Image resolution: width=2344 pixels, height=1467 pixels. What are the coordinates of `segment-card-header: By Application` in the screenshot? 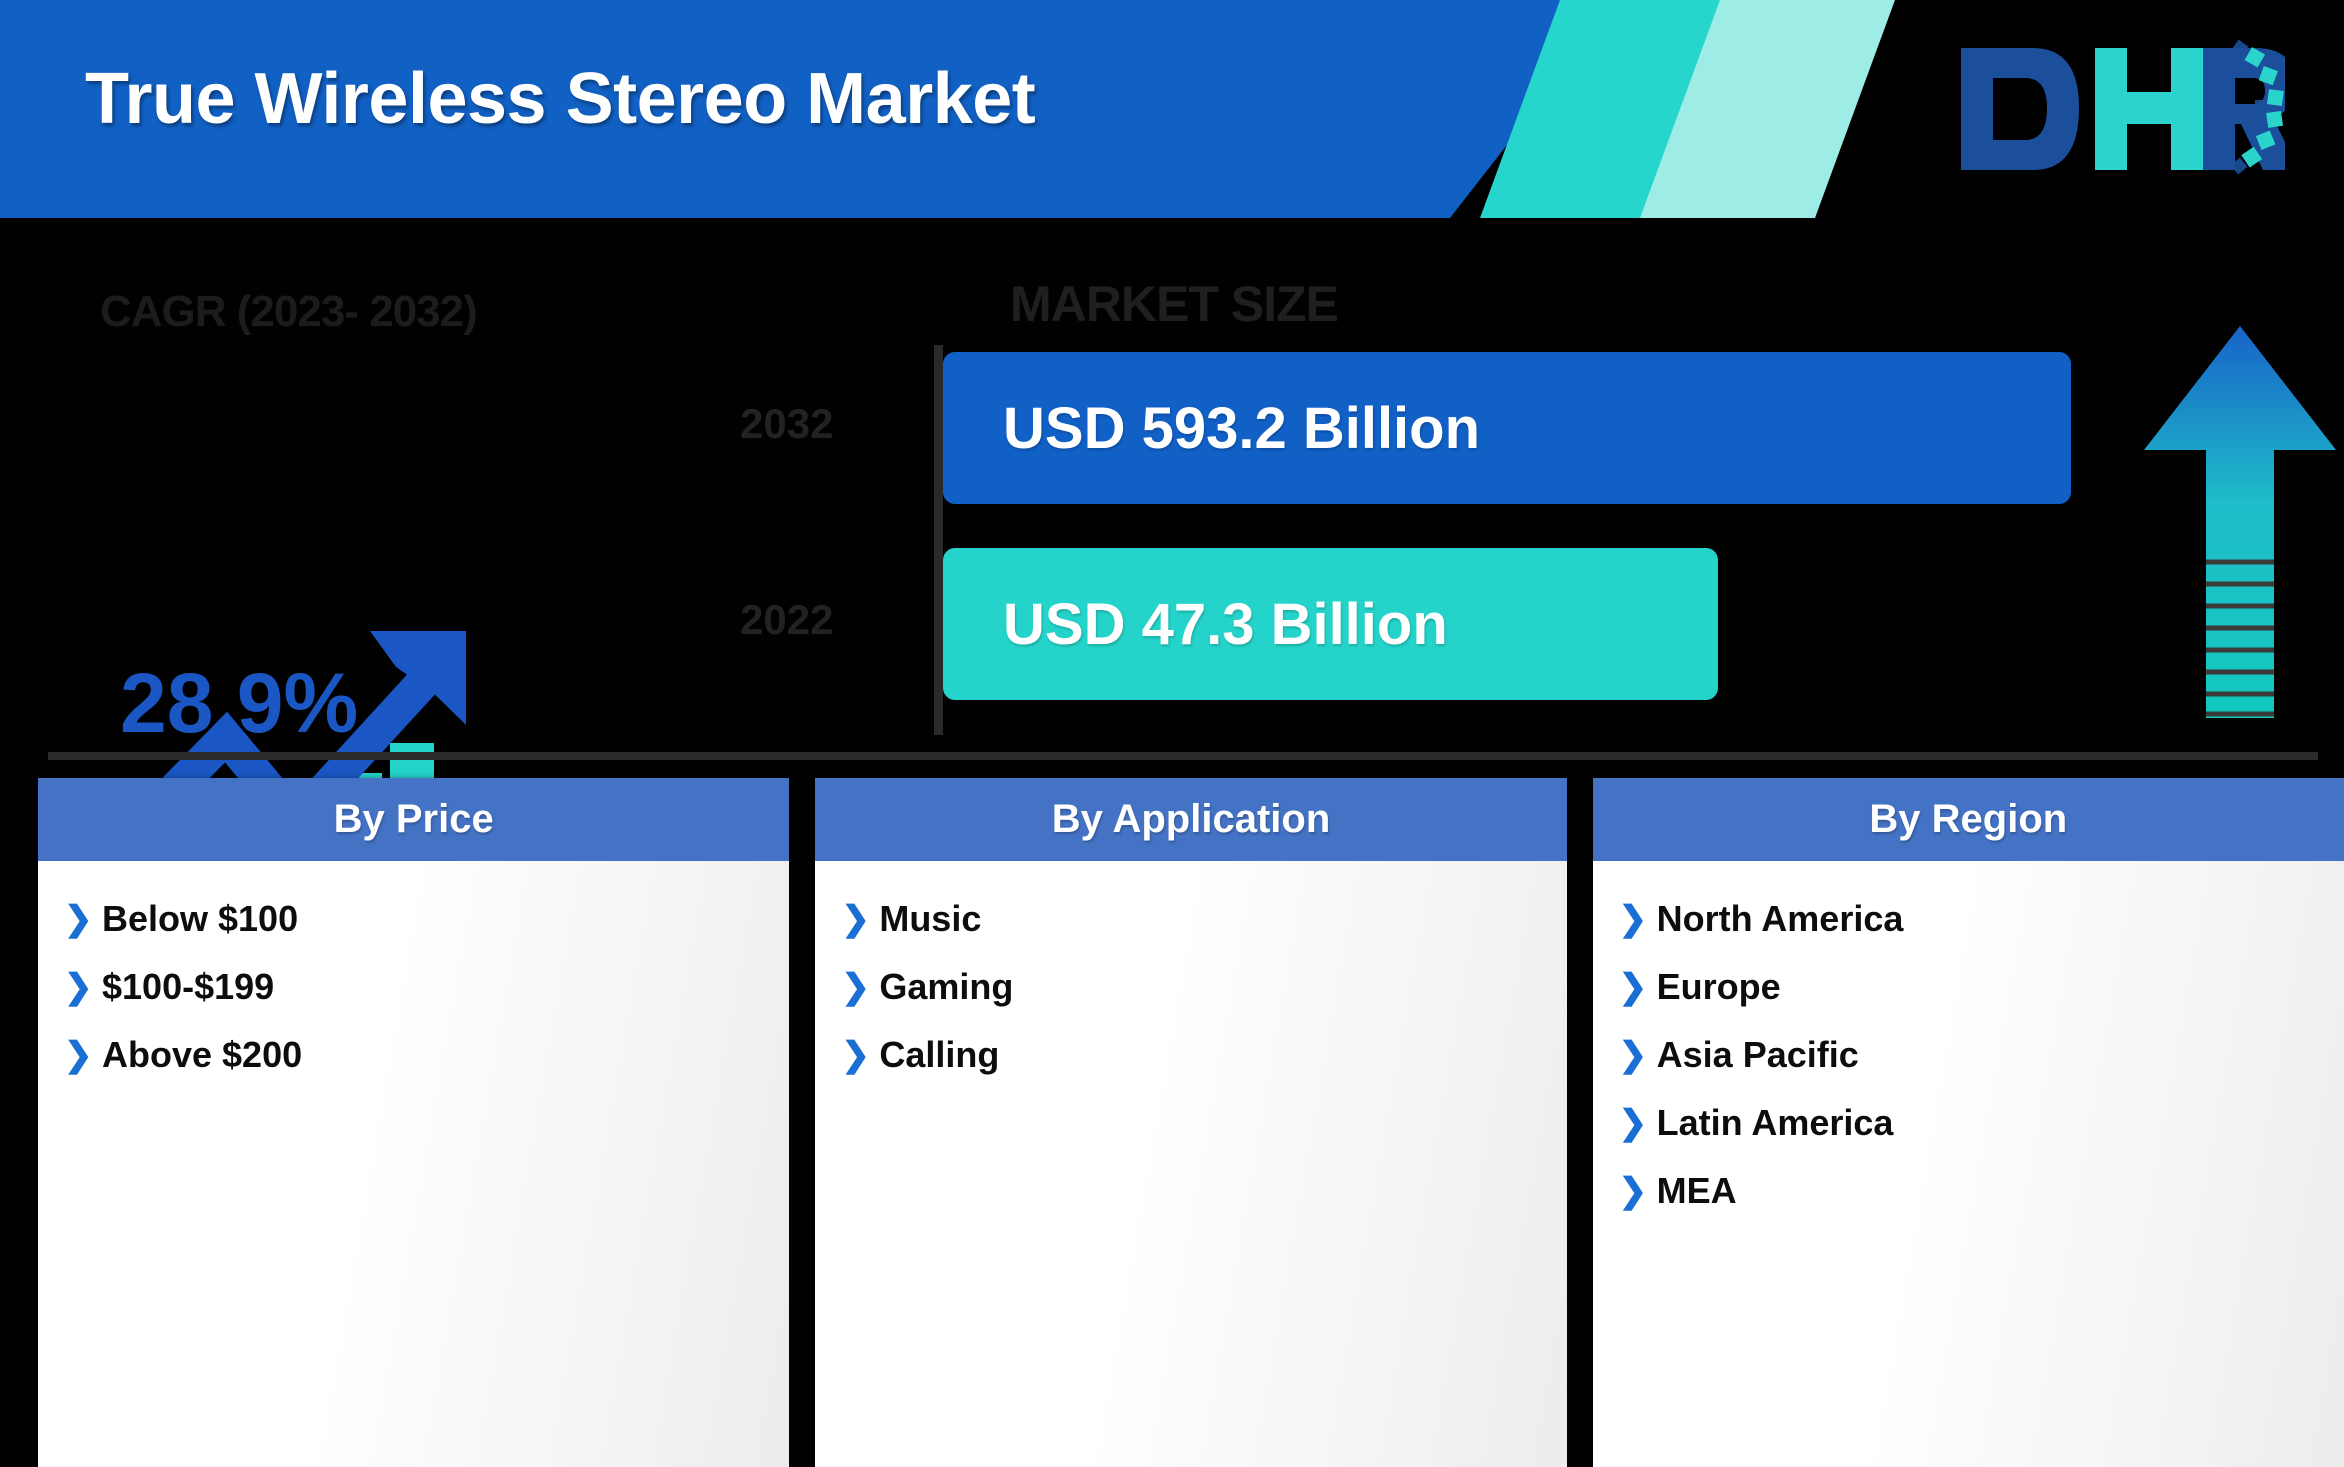 It's located at (1191, 819).